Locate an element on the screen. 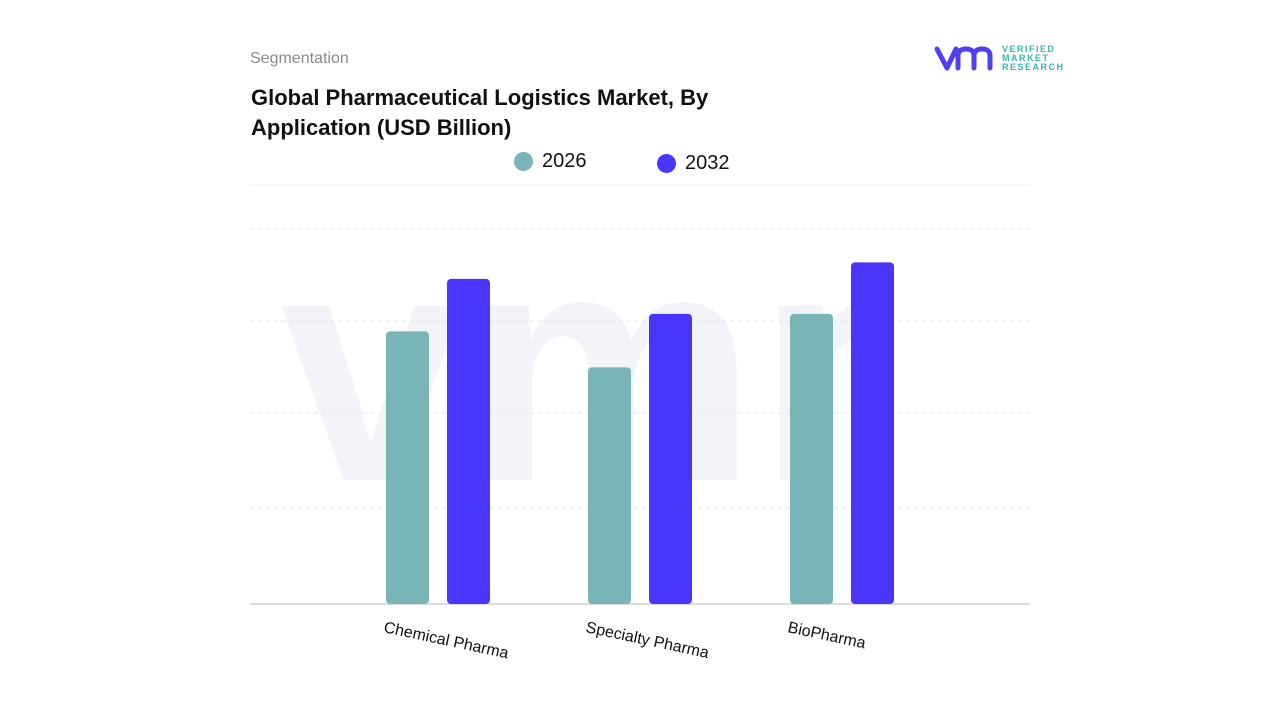 This screenshot has width=1280, height=720. legend-item-2032: 2032 is located at coordinates (693, 163).